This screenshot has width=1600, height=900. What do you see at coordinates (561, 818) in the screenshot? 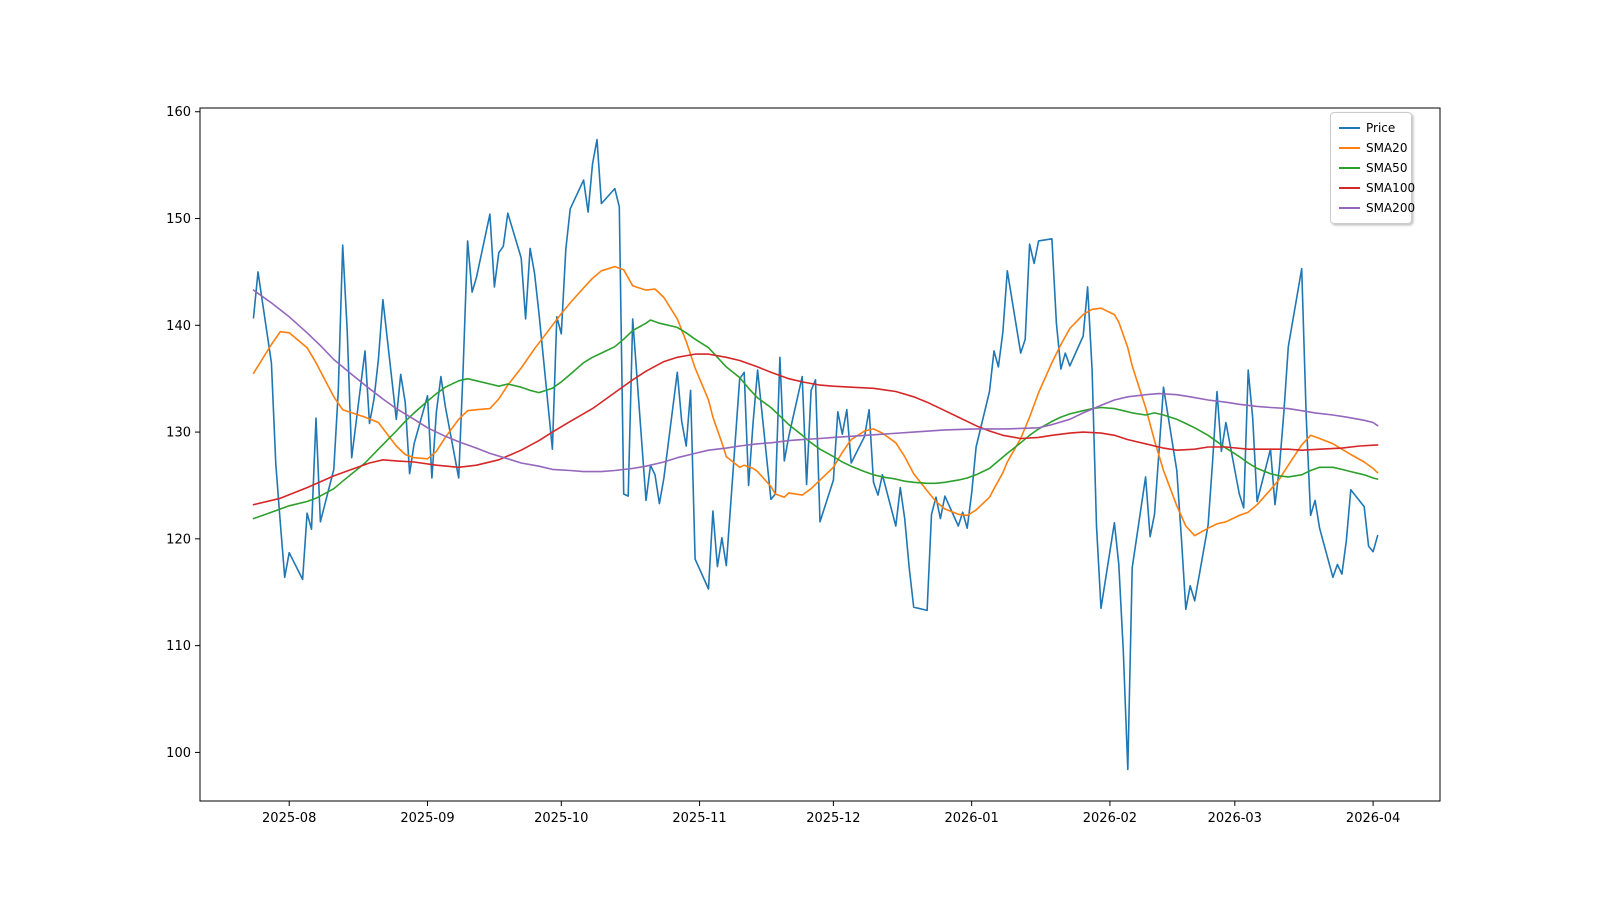
I see `x-tick-label: 2025-10` at bounding box center [561, 818].